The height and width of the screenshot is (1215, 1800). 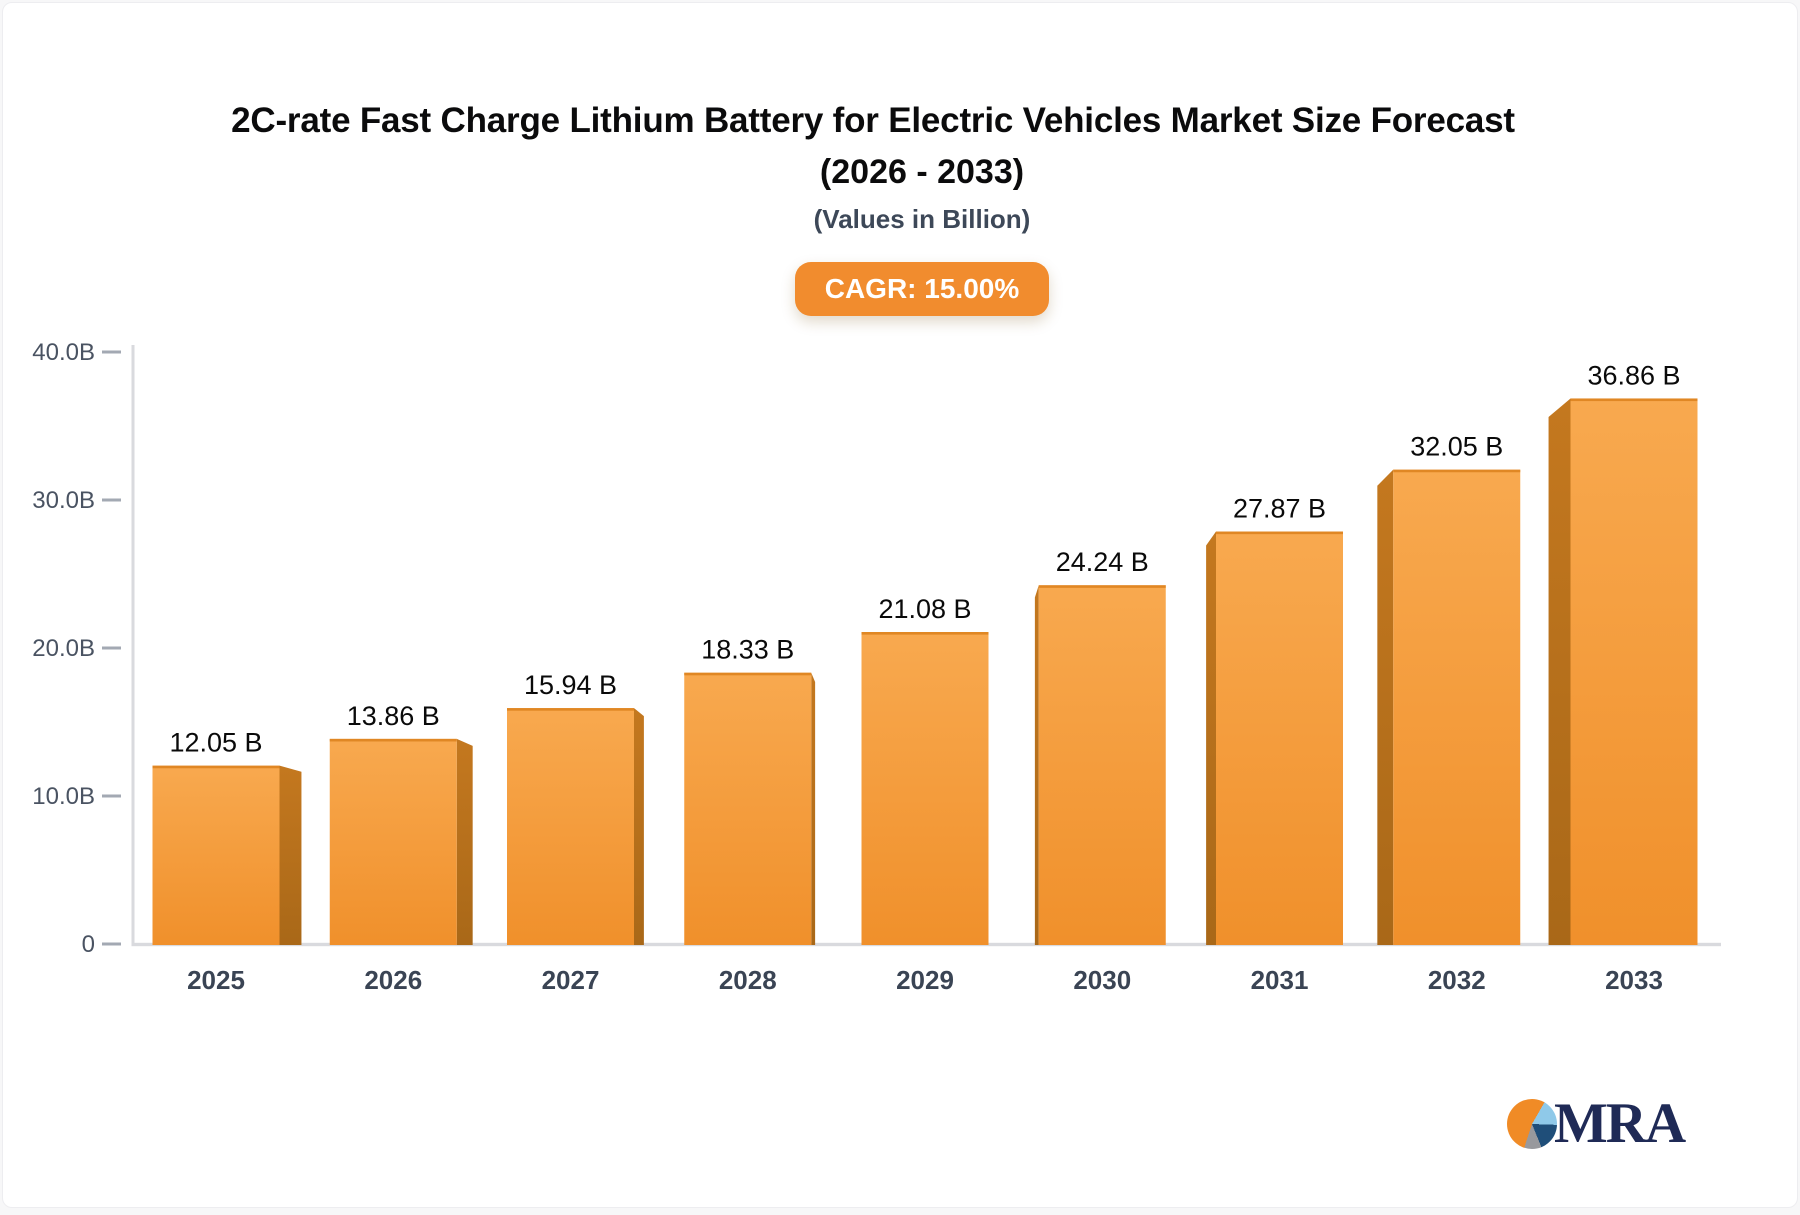 I want to click on bar-2032, so click(x=1449, y=707).